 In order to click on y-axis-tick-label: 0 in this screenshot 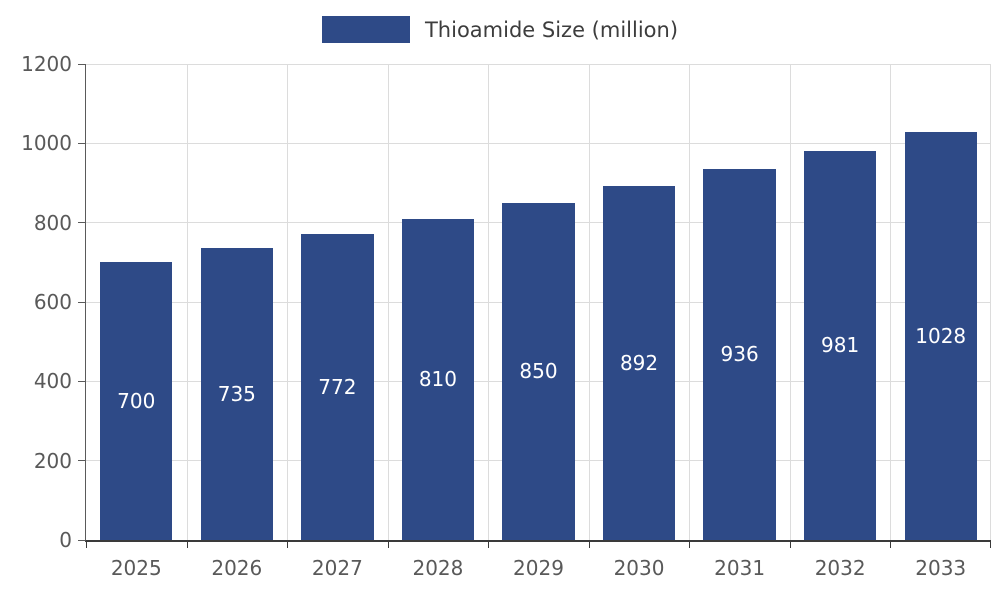, I will do `click(65, 540)`.